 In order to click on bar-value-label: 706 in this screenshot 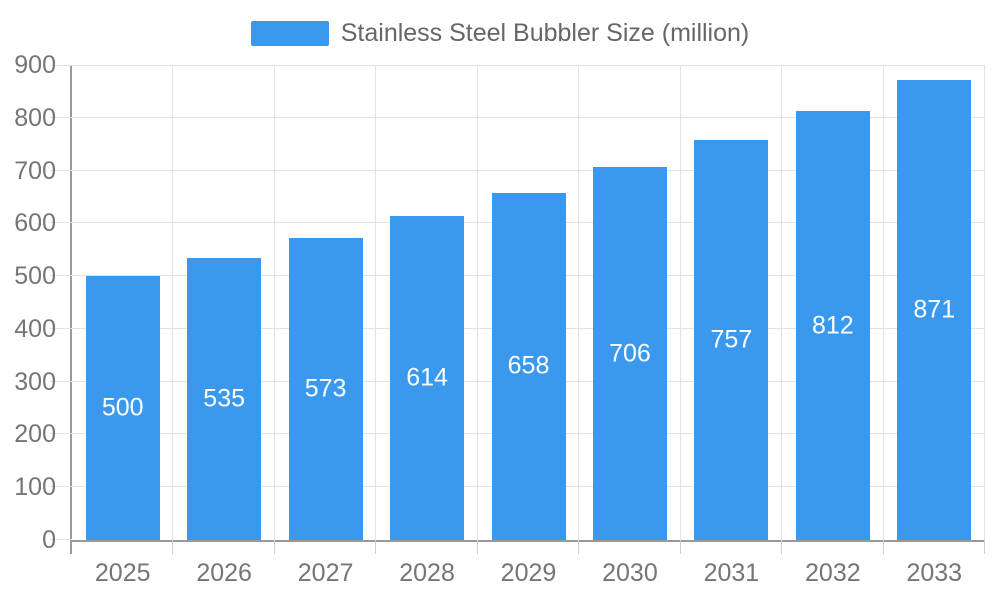, I will do `click(630, 353)`.